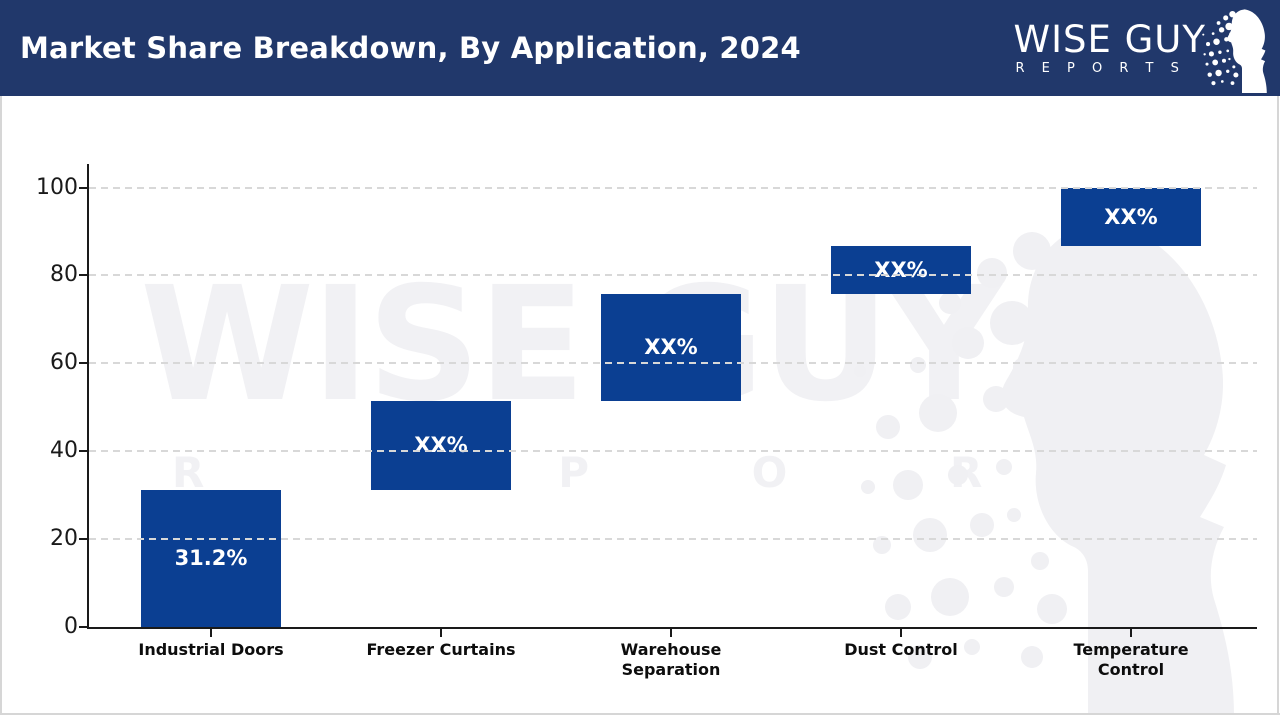 Image resolution: width=1280 pixels, height=720 pixels. What do you see at coordinates (64, 275) in the screenshot?
I see `y-axis-tick-label: 80` at bounding box center [64, 275].